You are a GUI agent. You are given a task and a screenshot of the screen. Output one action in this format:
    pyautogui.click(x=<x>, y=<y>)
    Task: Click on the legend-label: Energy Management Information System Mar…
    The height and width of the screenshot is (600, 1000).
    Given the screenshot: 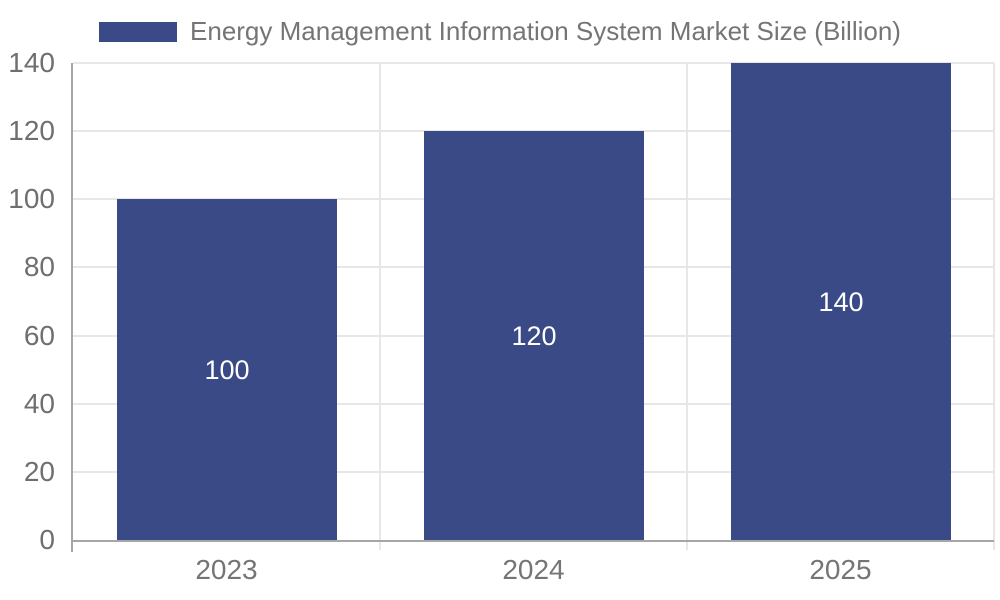 What is the action you would take?
    pyautogui.click(x=545, y=31)
    